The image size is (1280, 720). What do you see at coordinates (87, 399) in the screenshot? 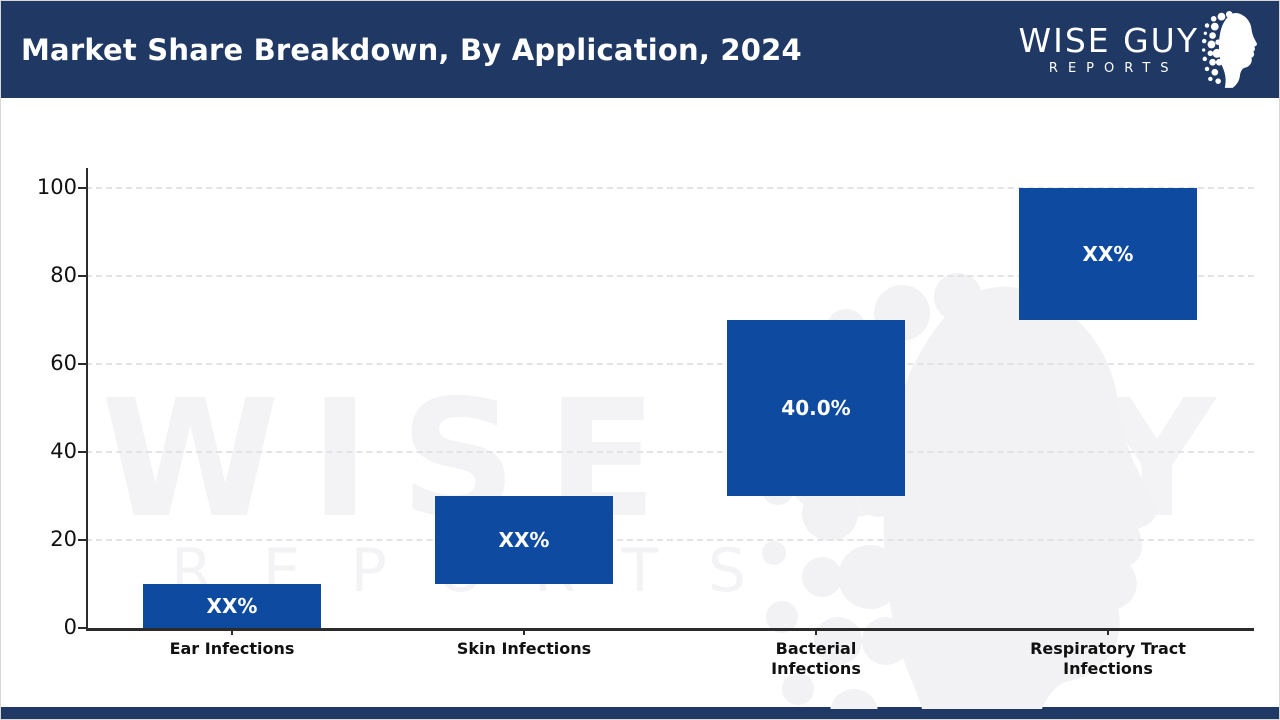
I see `y-axis-spine` at bounding box center [87, 399].